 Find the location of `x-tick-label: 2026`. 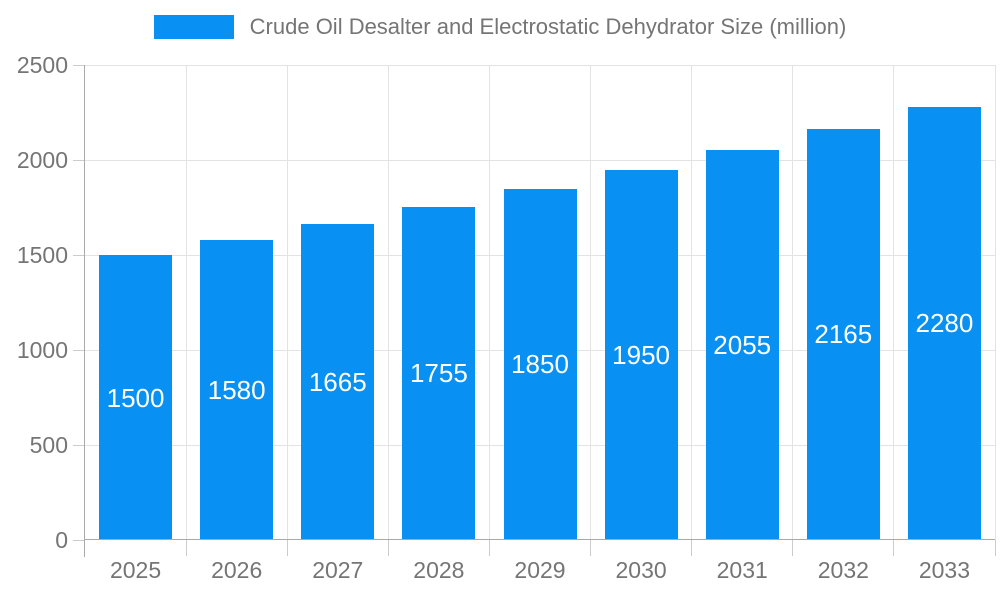

x-tick-label: 2026 is located at coordinates (237, 570).